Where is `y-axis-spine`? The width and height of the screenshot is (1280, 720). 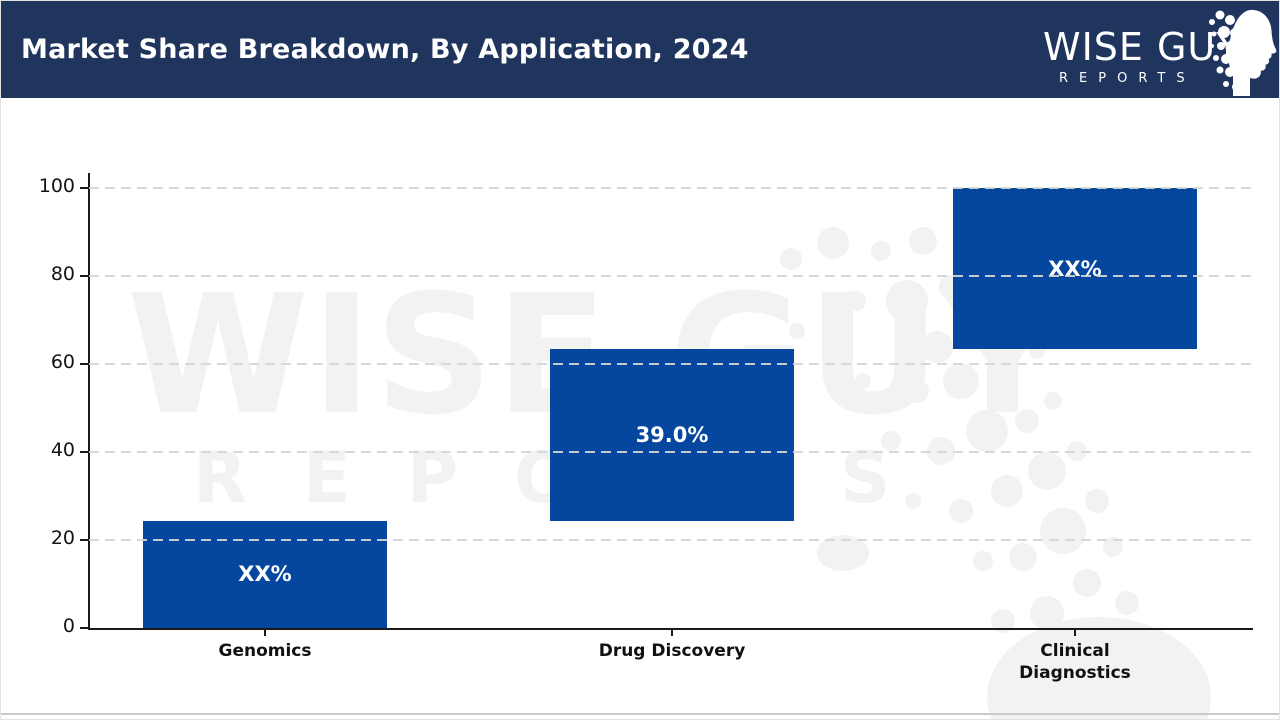 y-axis-spine is located at coordinates (89, 401).